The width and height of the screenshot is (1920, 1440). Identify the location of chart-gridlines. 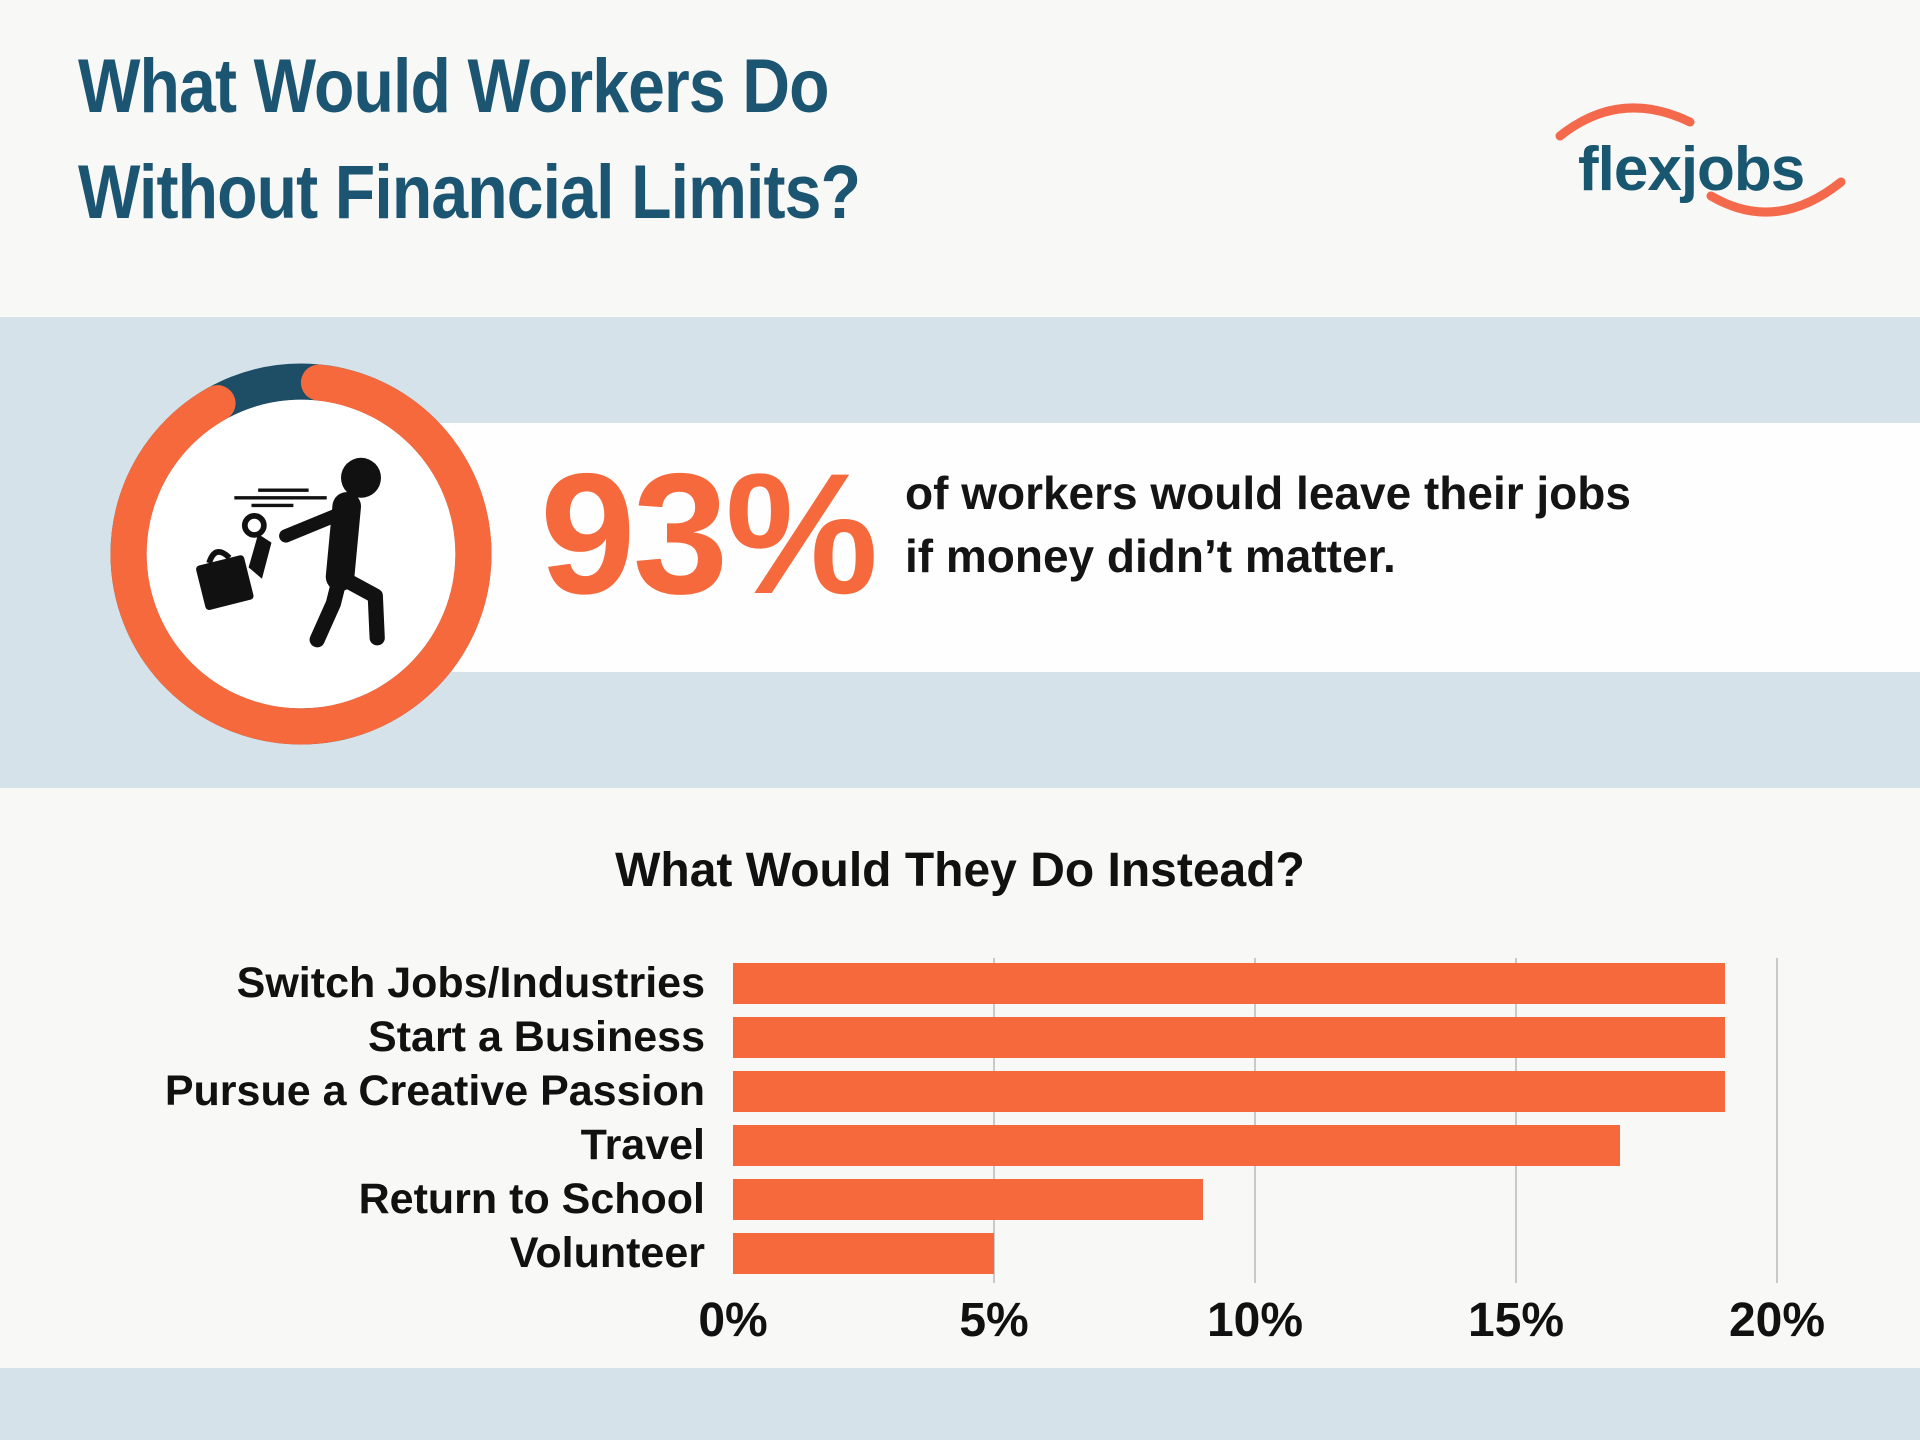
(1255, 1120).